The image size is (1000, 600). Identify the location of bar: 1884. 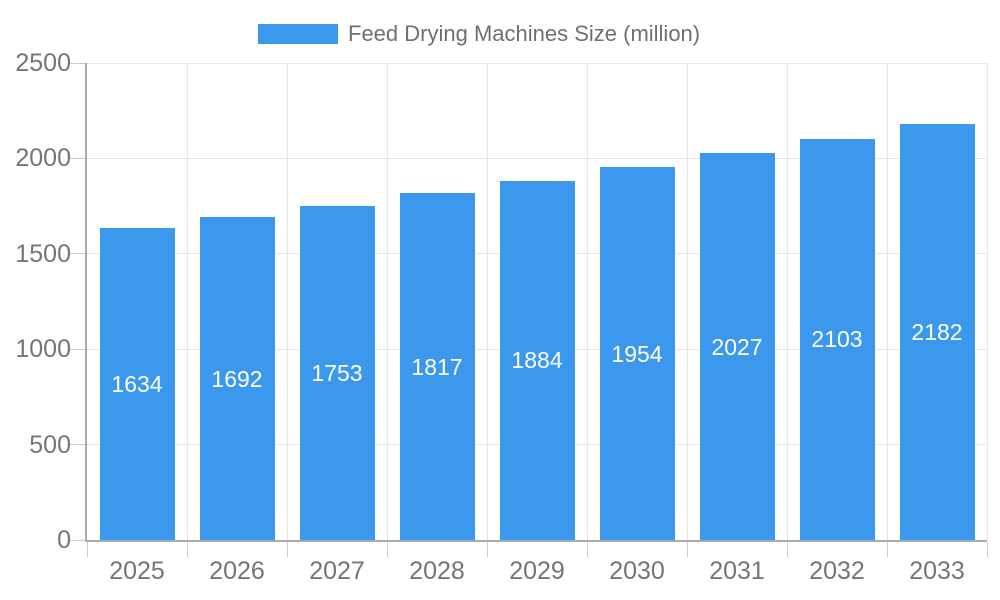
(537, 360).